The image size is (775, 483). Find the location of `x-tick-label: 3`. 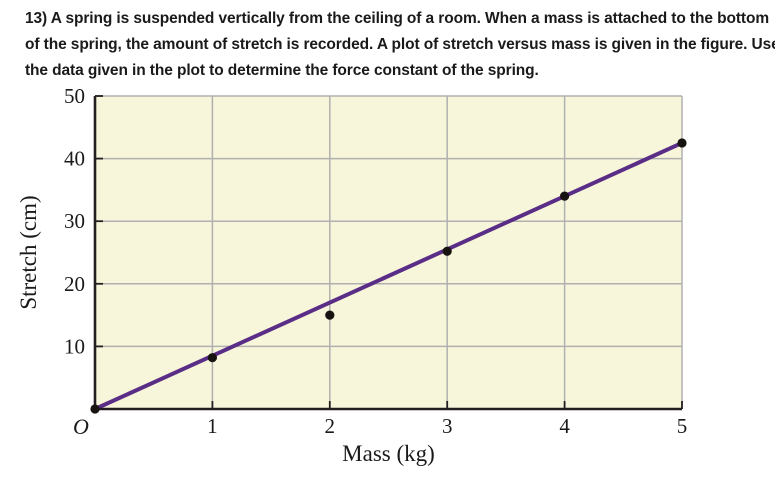

x-tick-label: 3 is located at coordinates (447, 426).